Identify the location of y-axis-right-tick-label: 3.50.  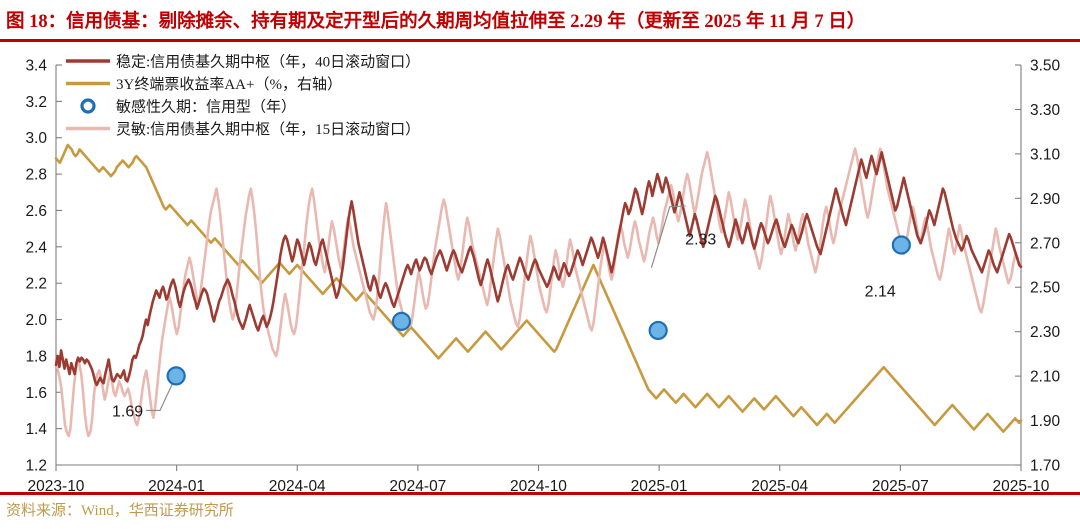
(1045, 66).